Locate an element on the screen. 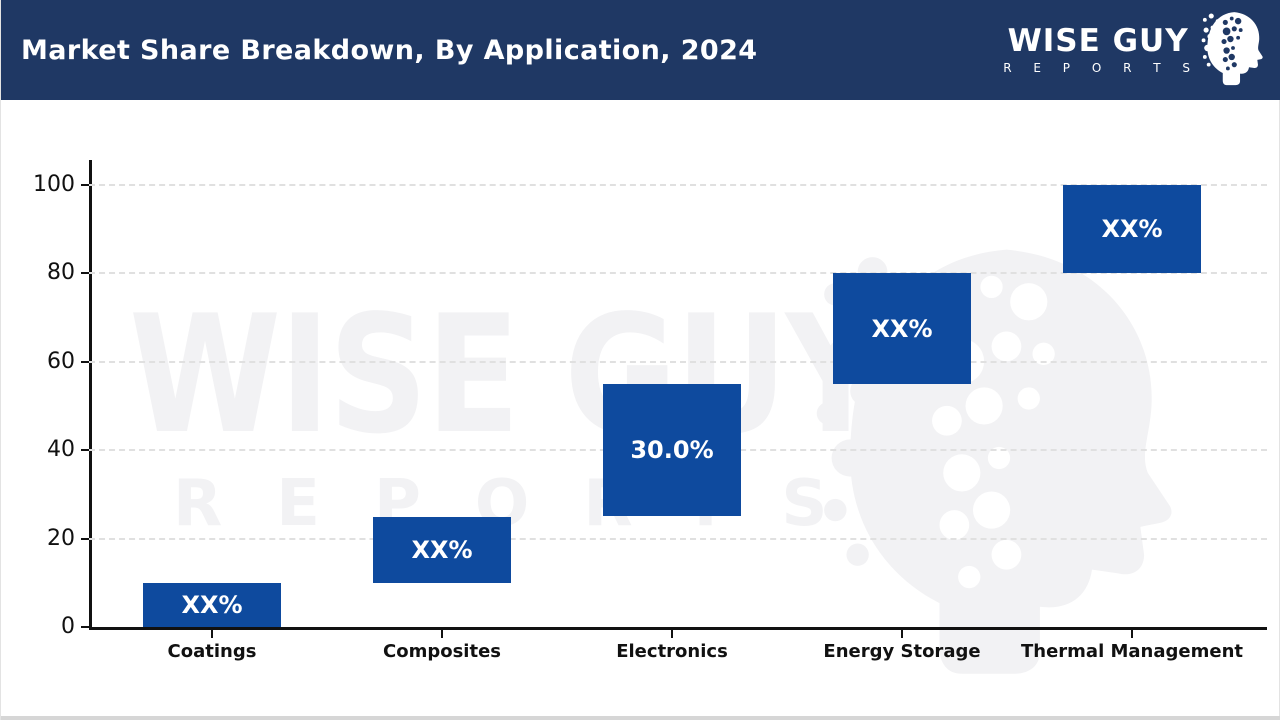 The height and width of the screenshot is (720, 1280). y-tick-label: 80 is located at coordinates (61, 273).